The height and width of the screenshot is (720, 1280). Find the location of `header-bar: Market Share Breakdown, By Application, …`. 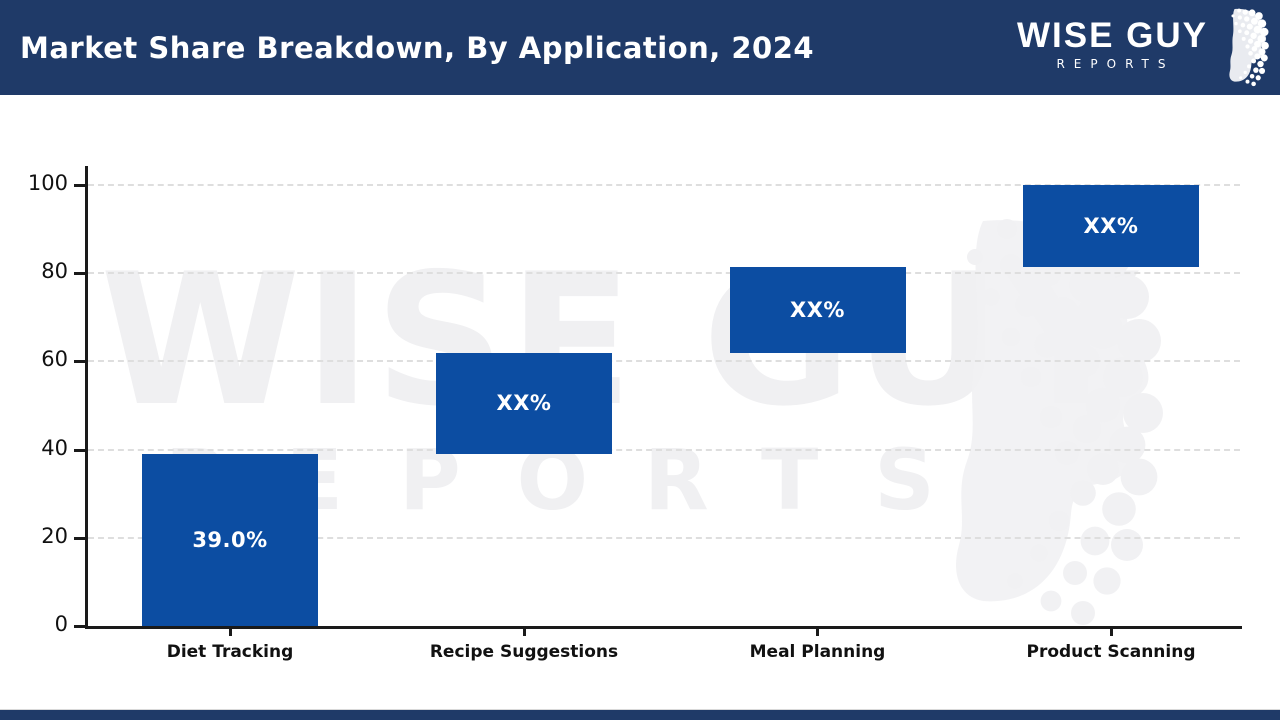

header-bar: Market Share Breakdown, By Application, … is located at coordinates (640, 47).